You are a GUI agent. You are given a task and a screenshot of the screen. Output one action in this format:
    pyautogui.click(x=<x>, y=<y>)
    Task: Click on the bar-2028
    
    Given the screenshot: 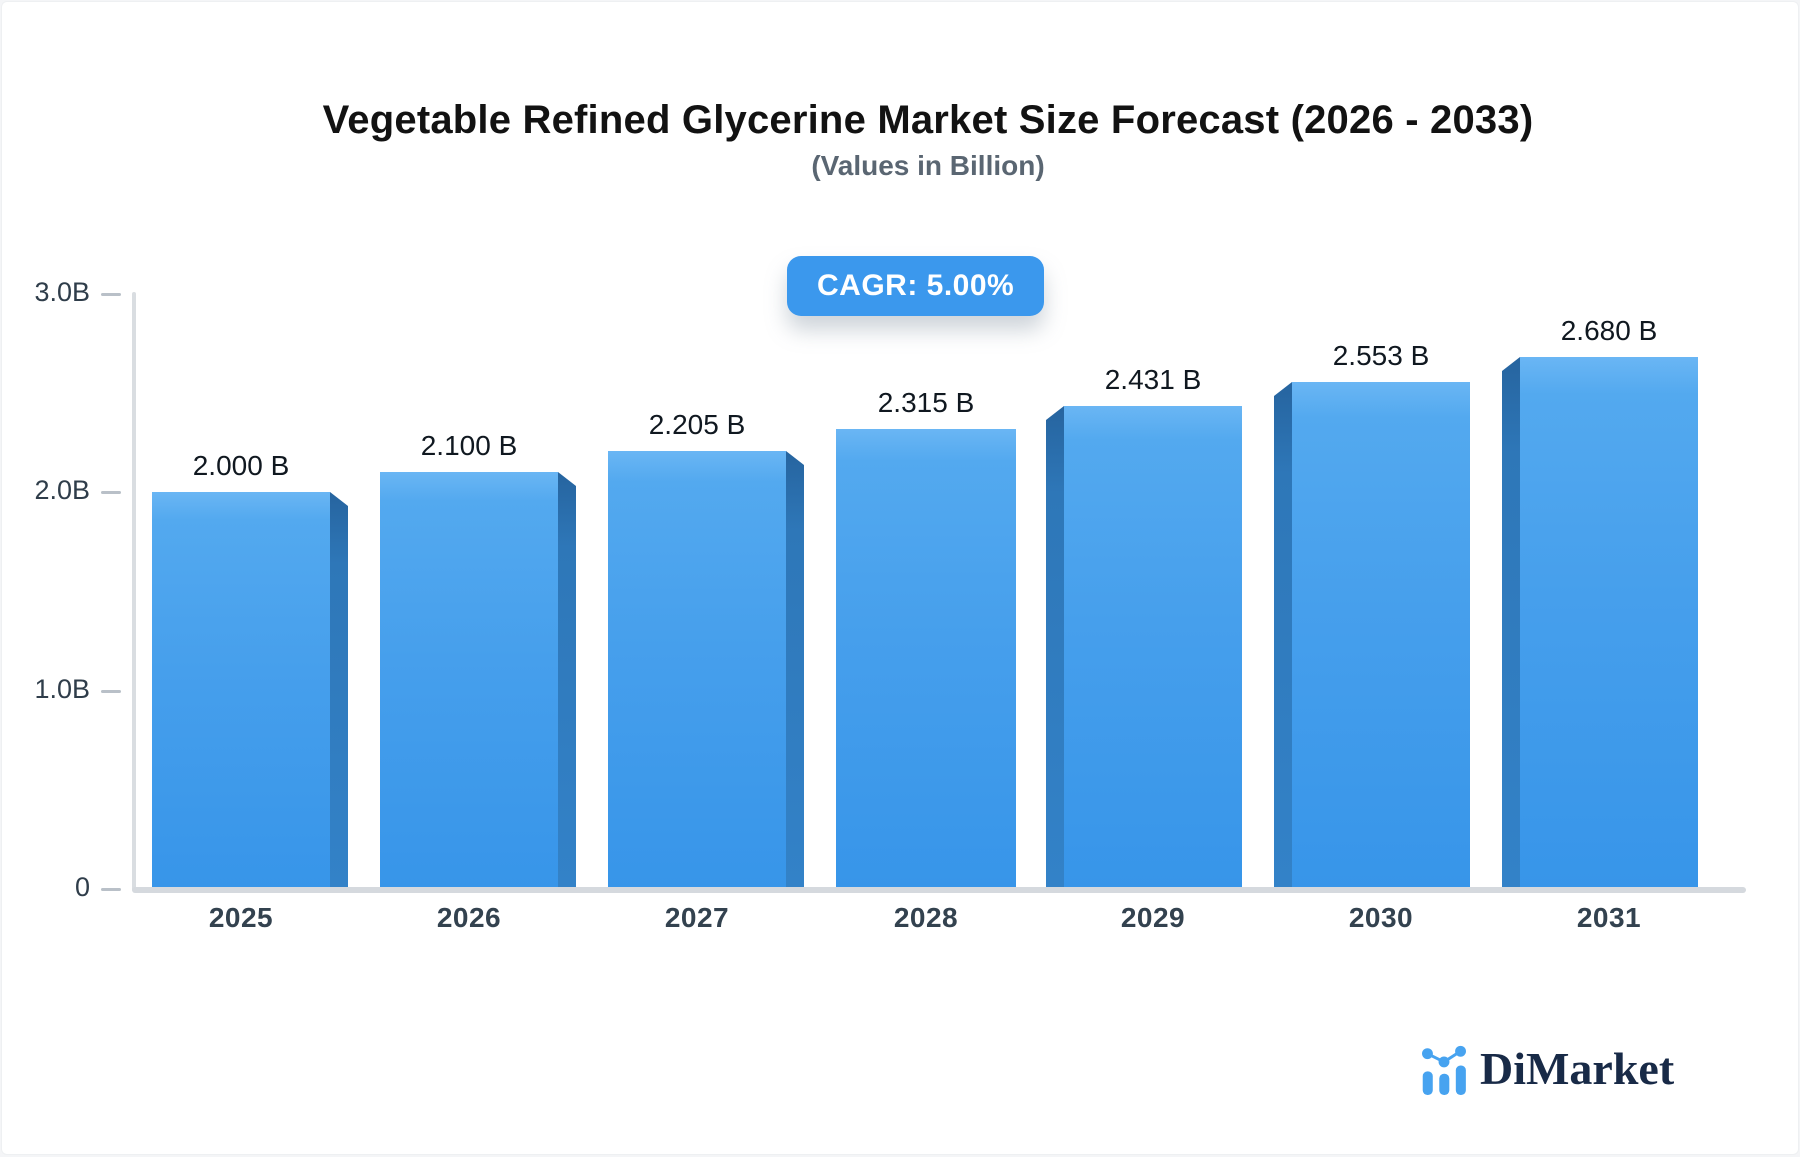 What is the action you would take?
    pyautogui.click(x=926, y=659)
    